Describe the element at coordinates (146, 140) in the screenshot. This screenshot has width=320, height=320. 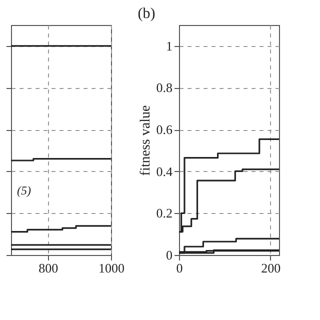
I see `y-axis-title: fitness value` at that location.